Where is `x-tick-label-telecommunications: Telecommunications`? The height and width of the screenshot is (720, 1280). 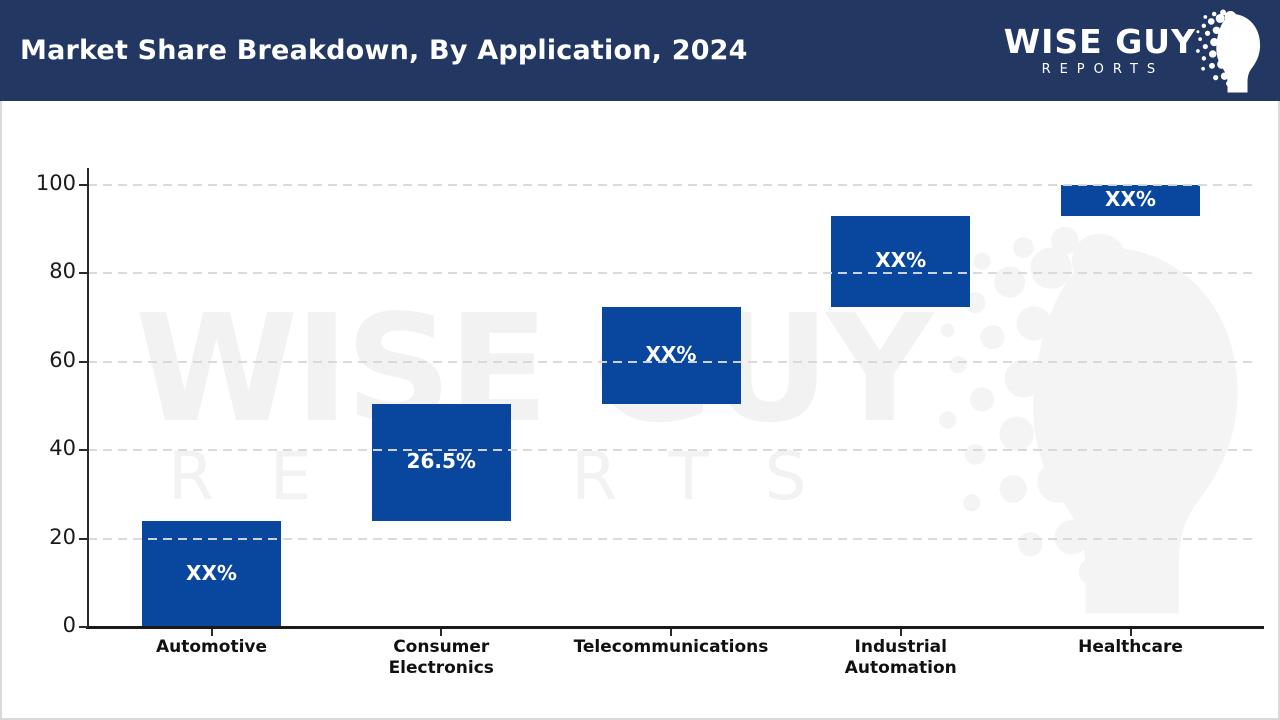 x-tick-label-telecommunications: Telecommunications is located at coordinates (671, 647).